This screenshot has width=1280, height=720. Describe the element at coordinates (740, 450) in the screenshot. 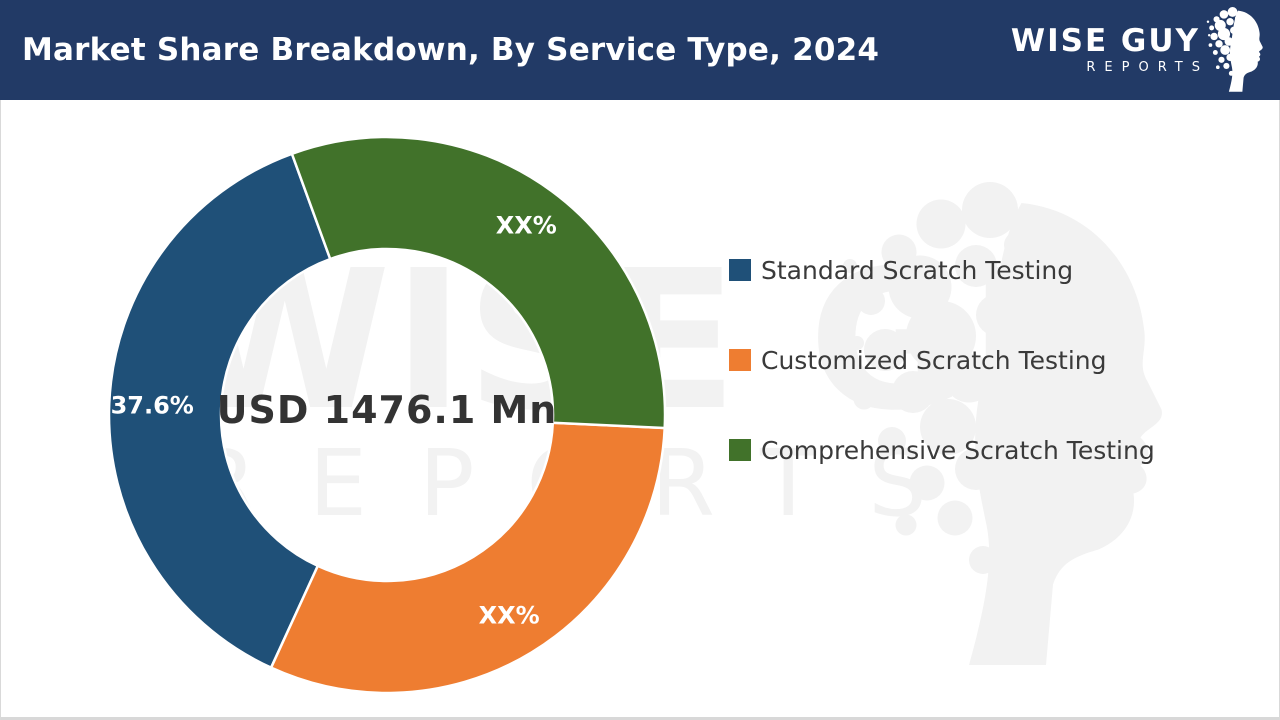

I see `legend-swatch-comprehensive` at that location.